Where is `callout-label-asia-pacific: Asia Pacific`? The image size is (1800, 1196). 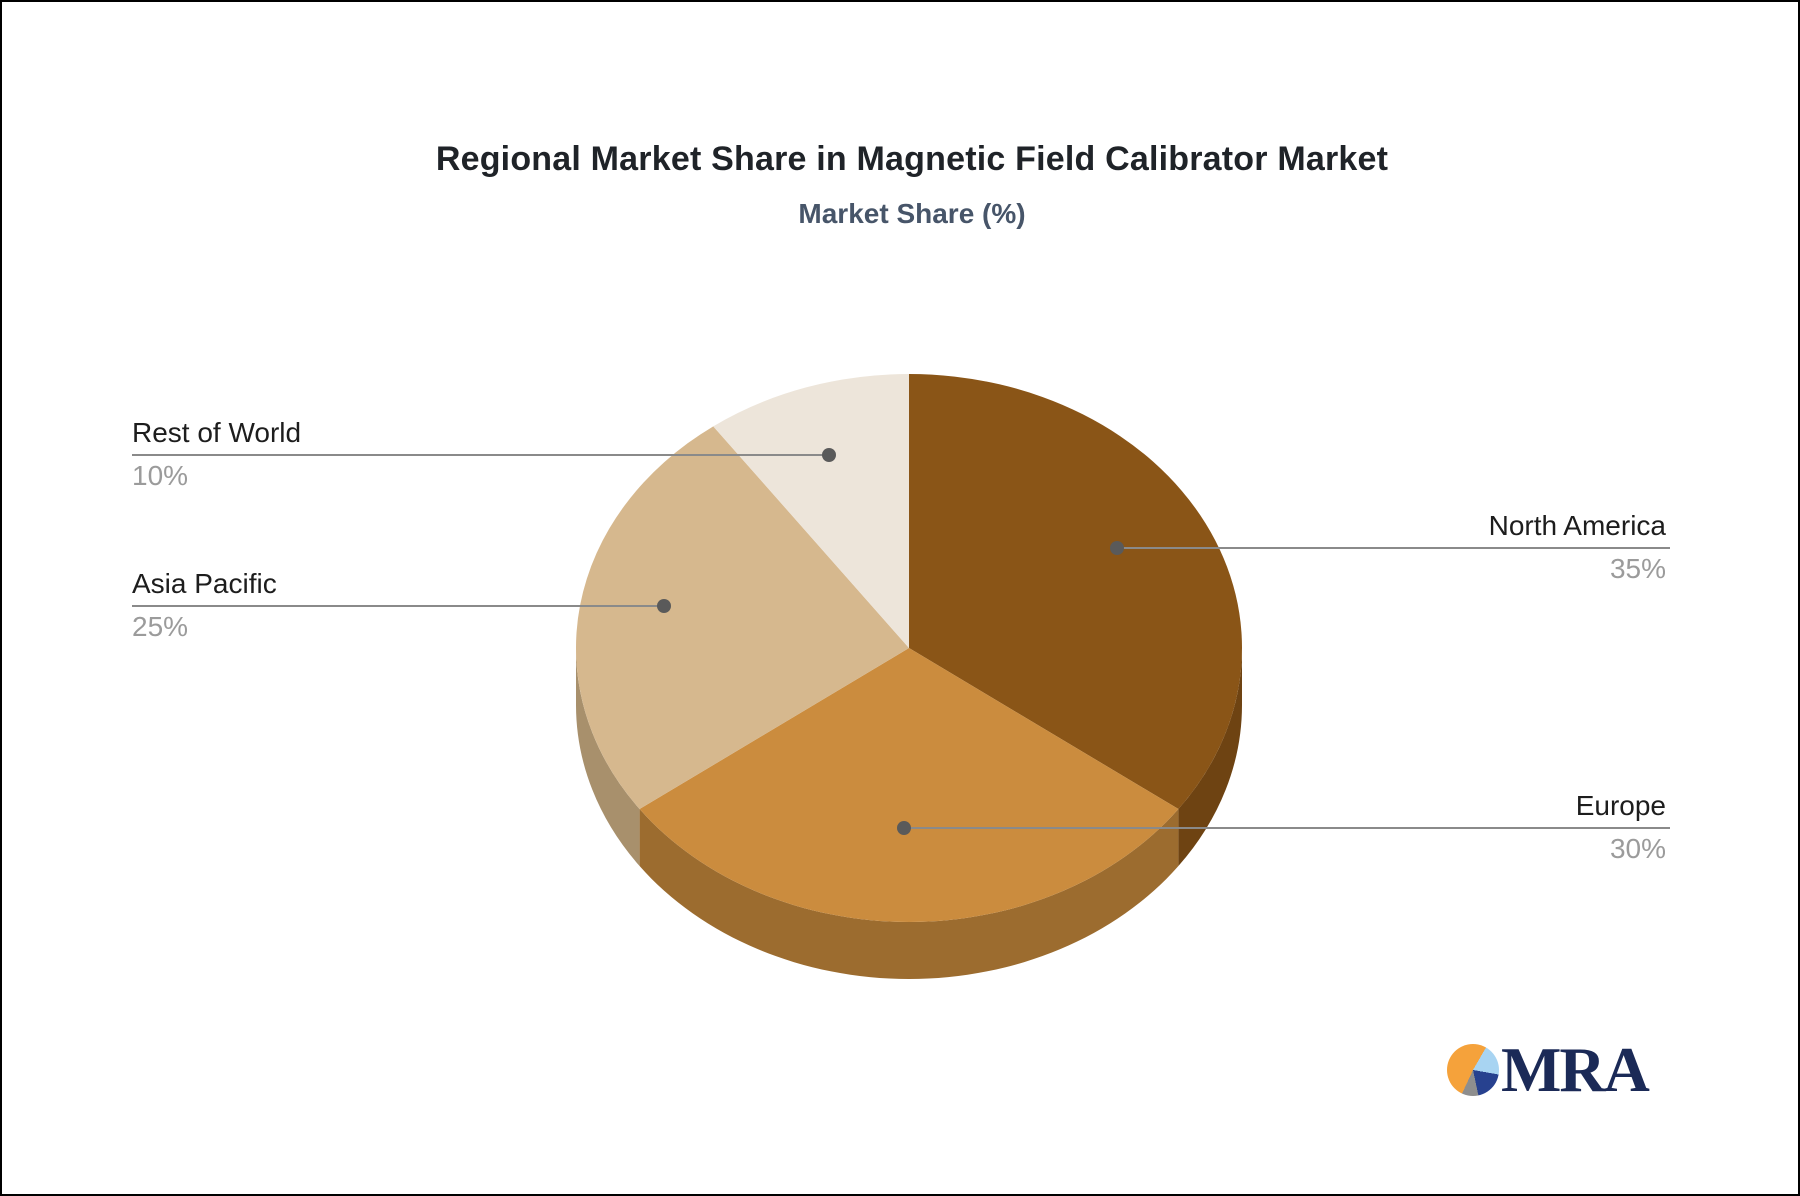 callout-label-asia-pacific: Asia Pacific is located at coordinates (204, 583).